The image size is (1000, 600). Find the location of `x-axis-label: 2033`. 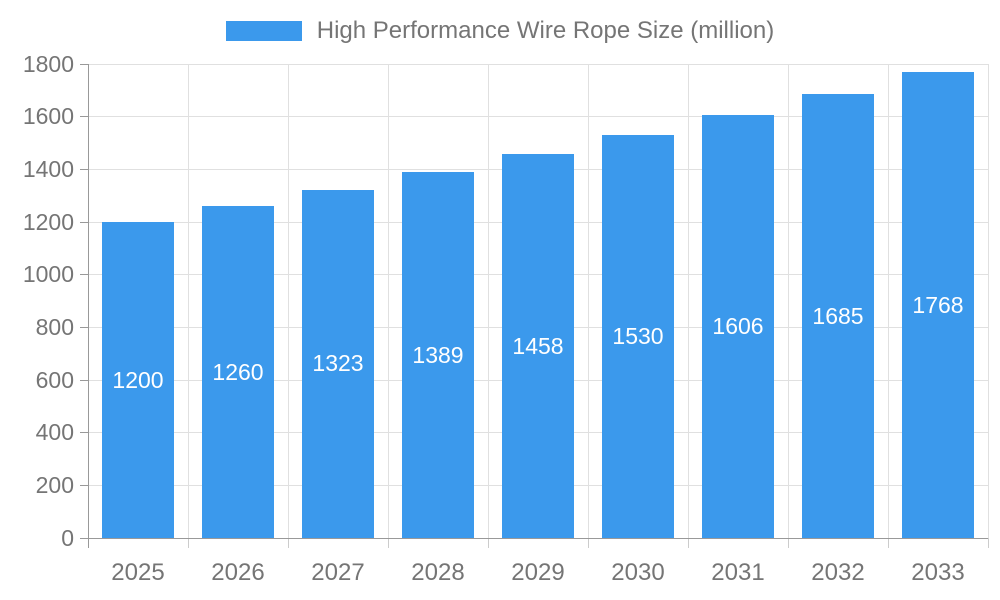

x-axis-label: 2033 is located at coordinates (938, 572).